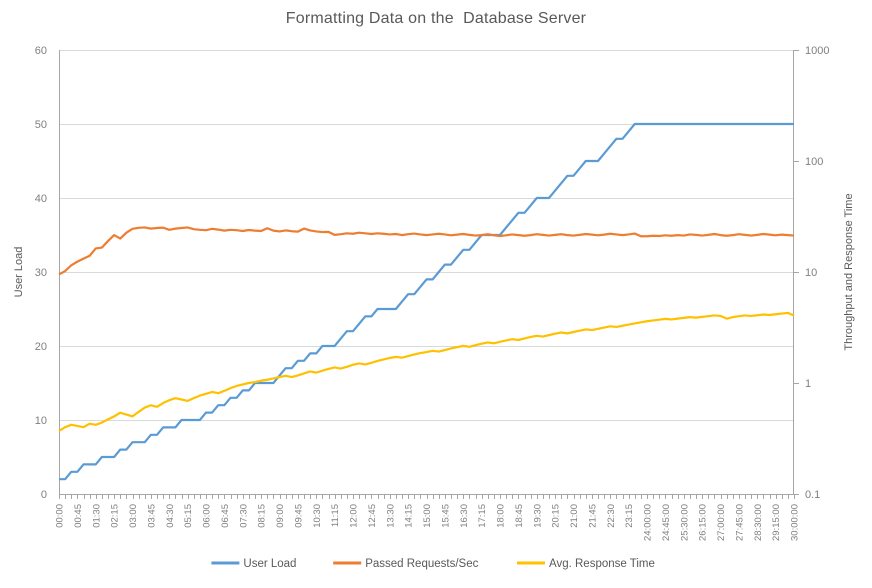 This screenshot has width=872, height=588. What do you see at coordinates (482, 516) in the screenshot?
I see `x-tick-label: 17:15` at bounding box center [482, 516].